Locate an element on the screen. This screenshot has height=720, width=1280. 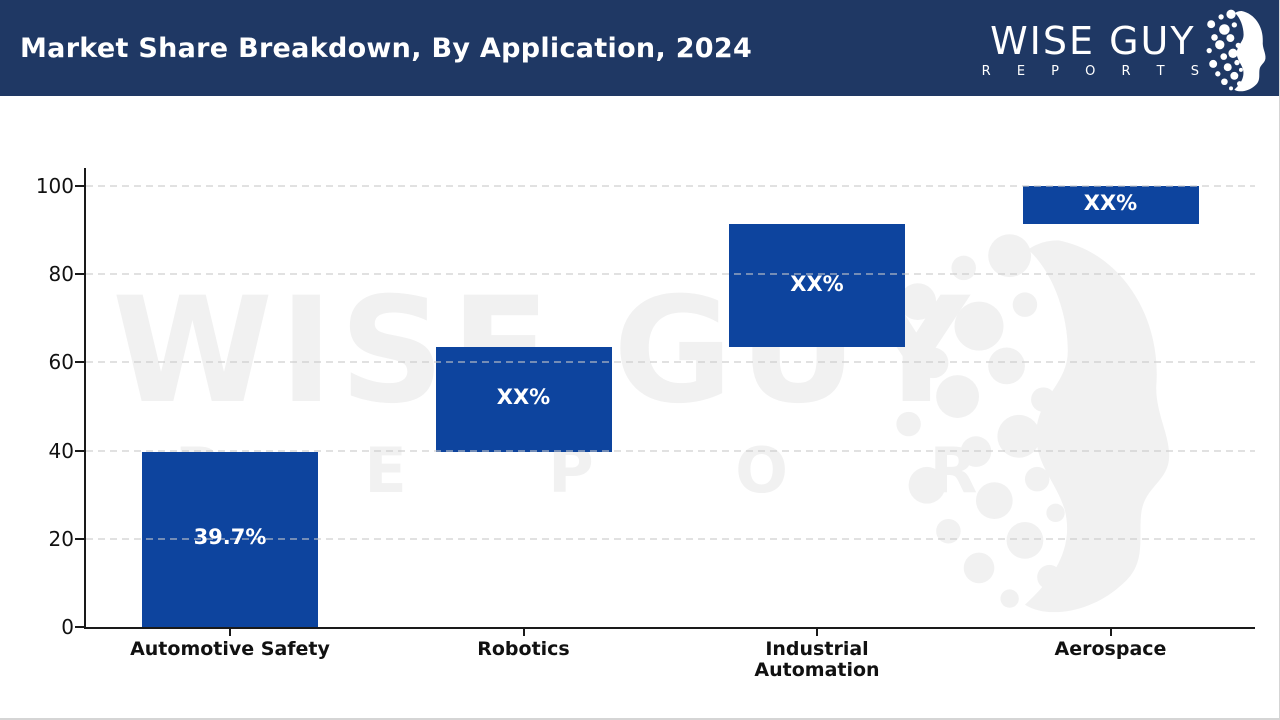
logo-wordmark: WISE GUY is located at coordinates (1093, 40).